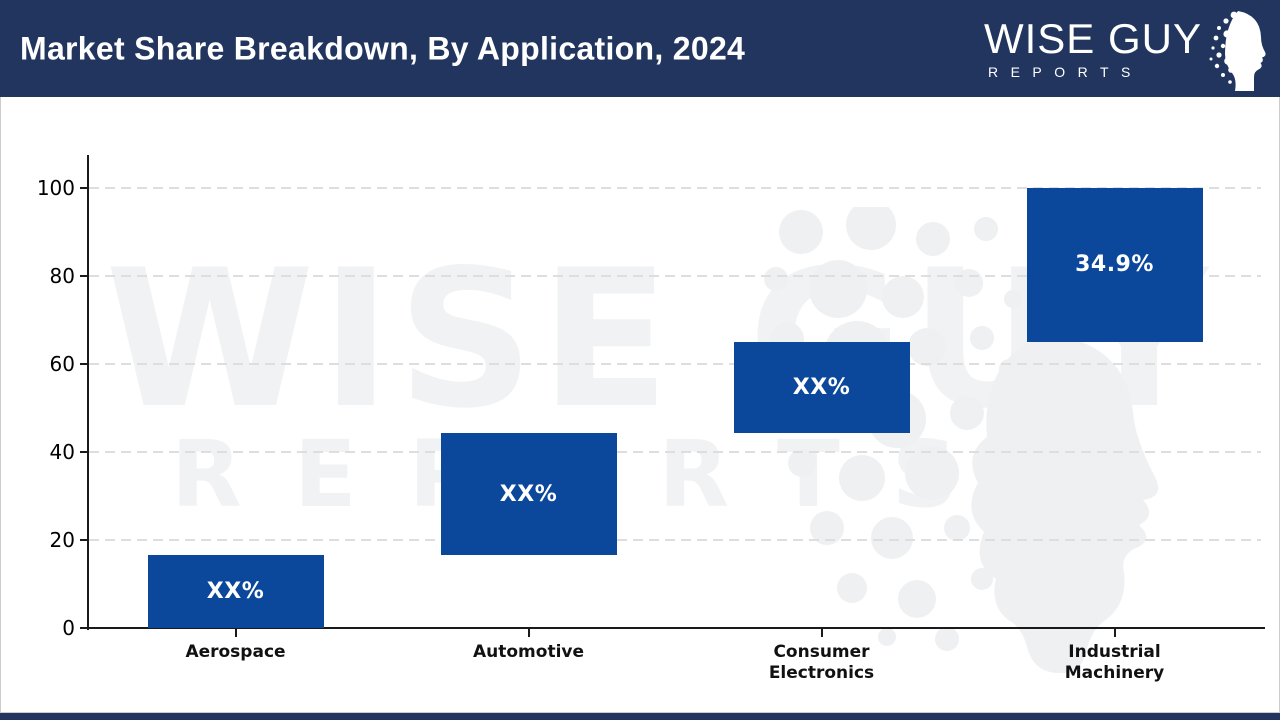 This screenshot has width=1280, height=720. I want to click on wise-guy-reports-logo: WISE GUY REPORTS, so click(1126, 49).